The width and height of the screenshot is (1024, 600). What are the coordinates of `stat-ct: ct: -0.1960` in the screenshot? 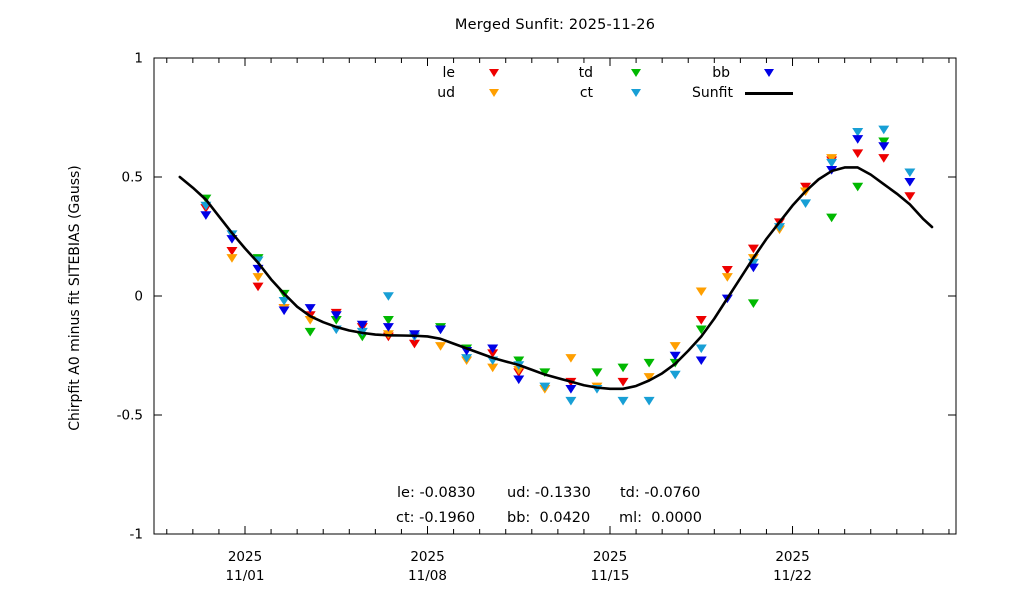 It's located at (436, 518).